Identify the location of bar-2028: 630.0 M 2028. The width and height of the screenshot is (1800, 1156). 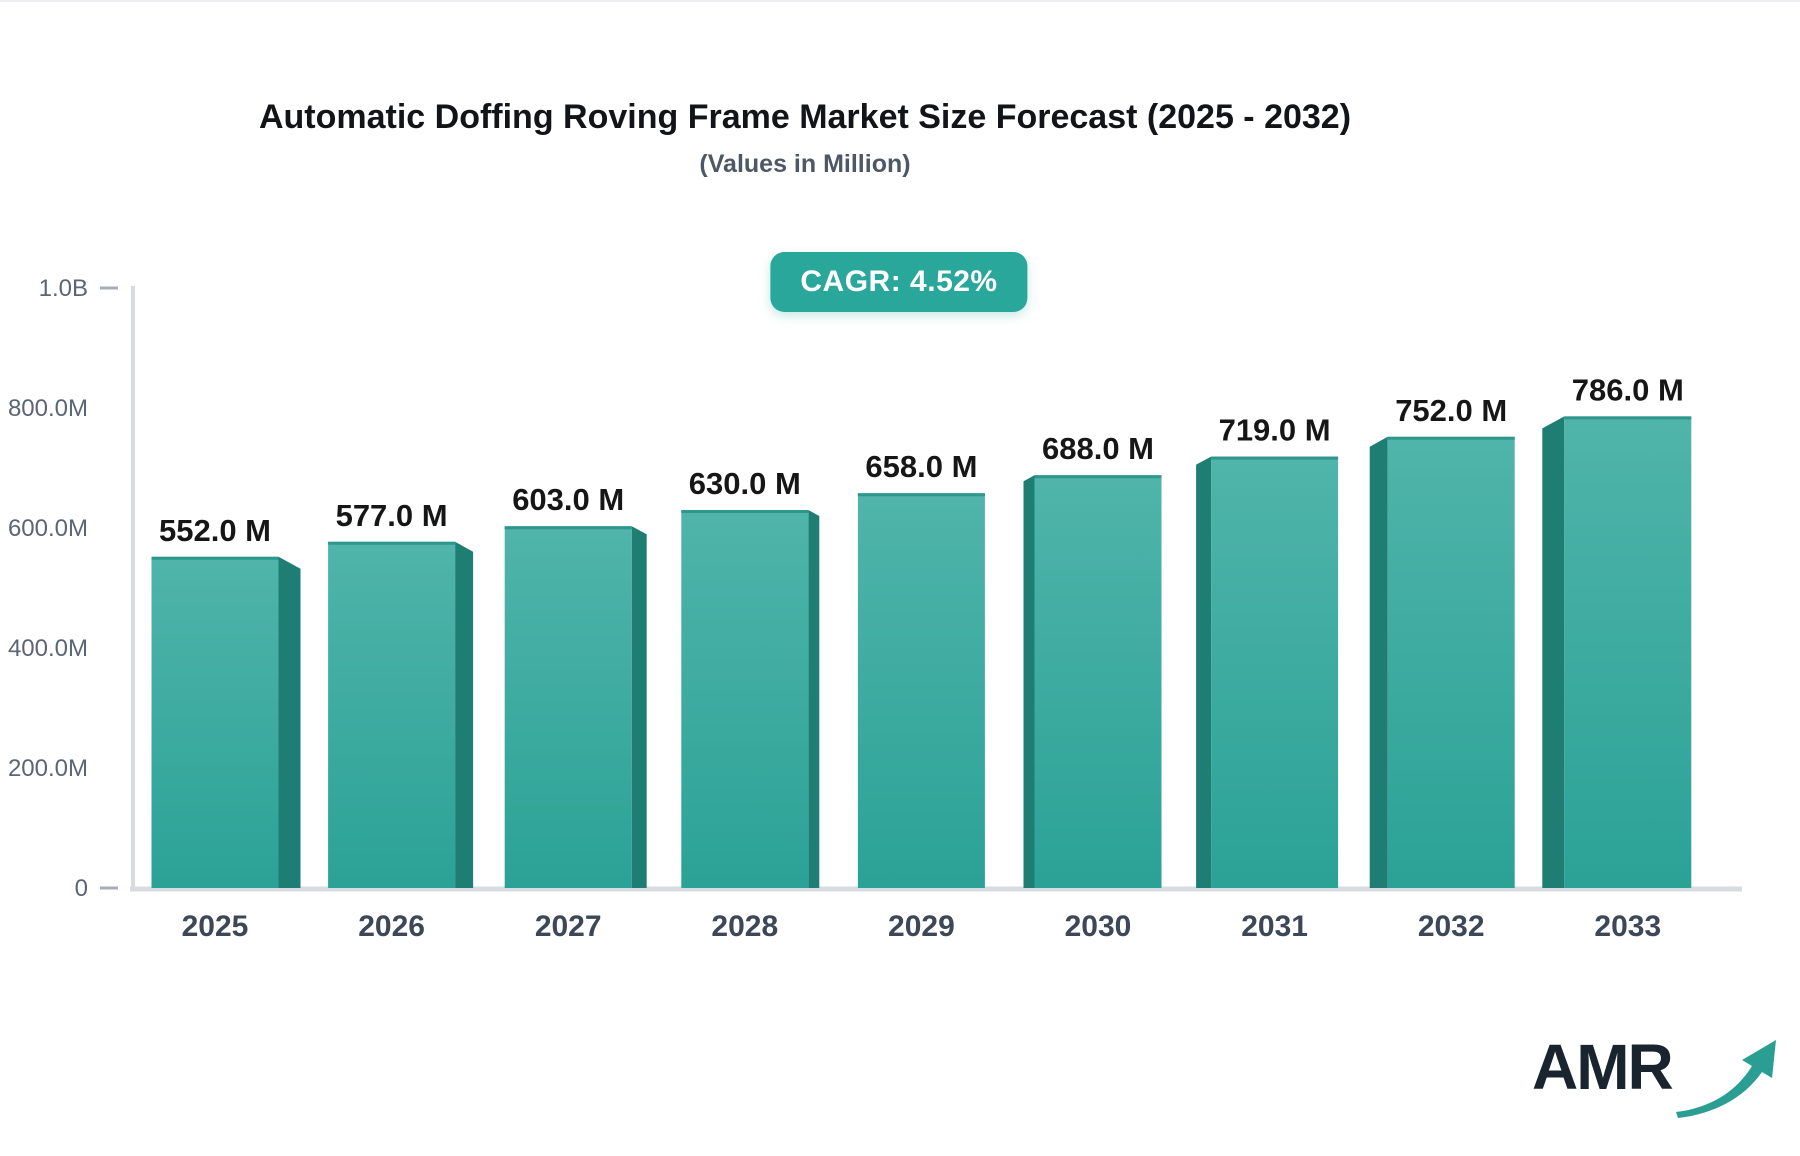
(750, 704).